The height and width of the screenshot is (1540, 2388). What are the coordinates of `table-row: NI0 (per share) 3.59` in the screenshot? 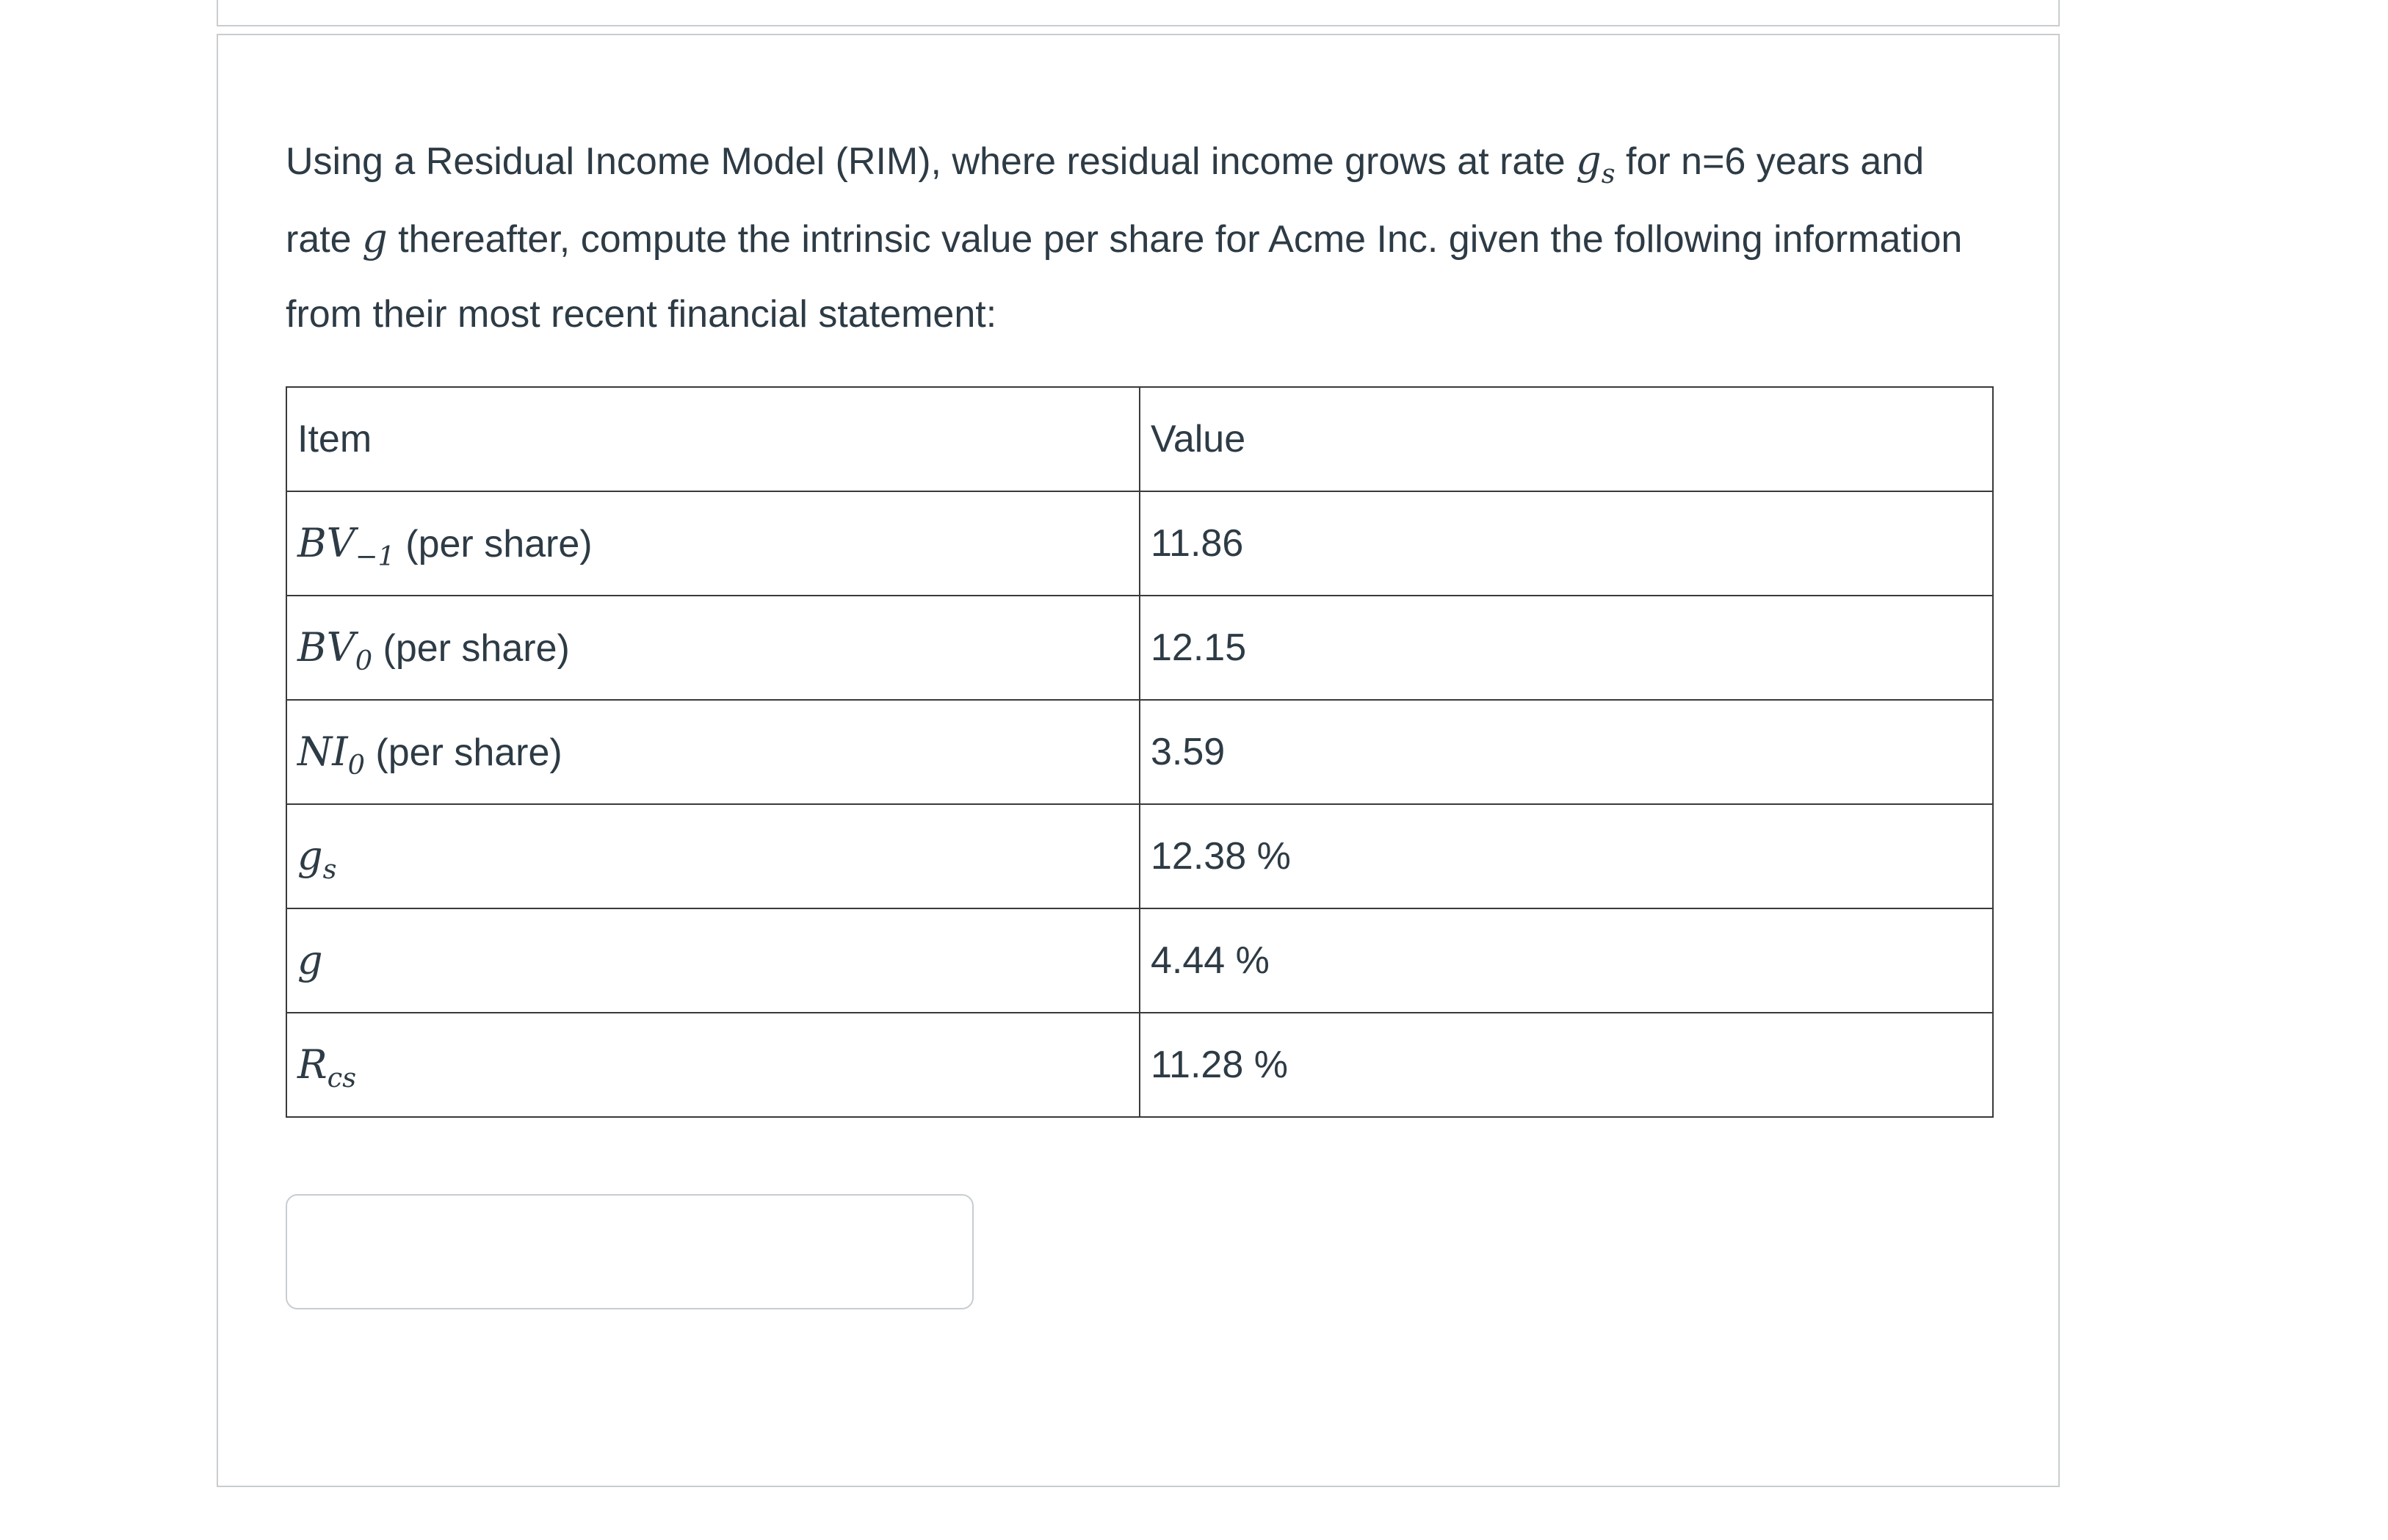 It's located at (1140, 751).